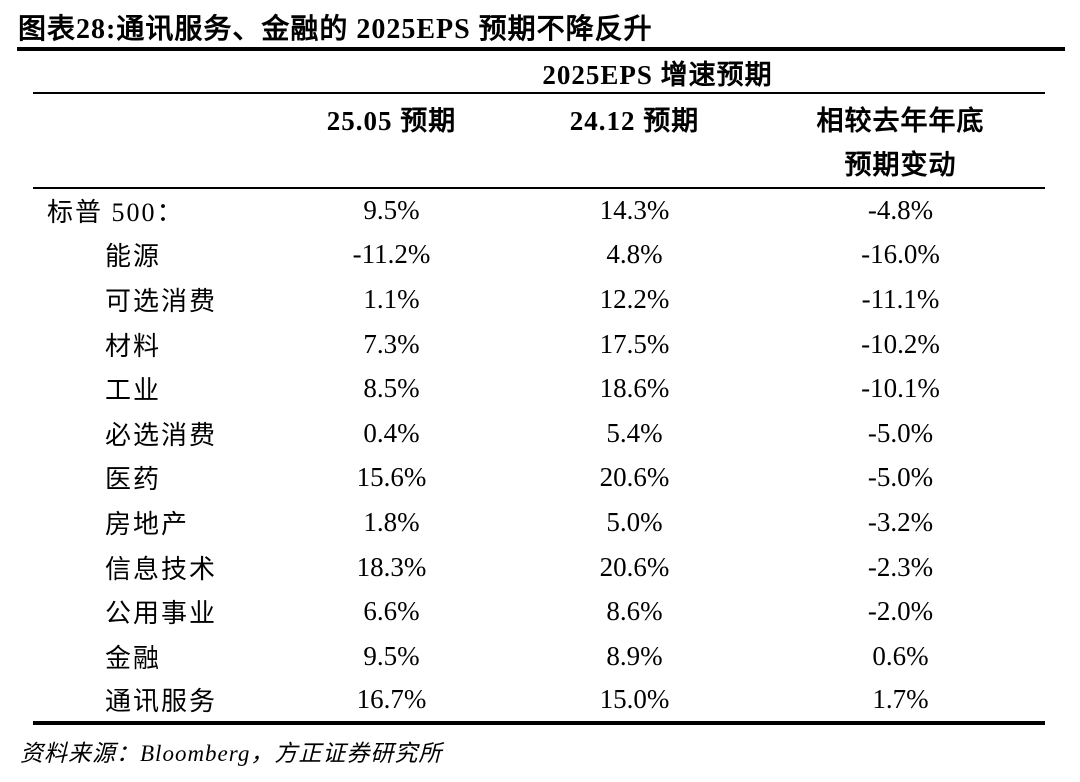 This screenshot has width=1080, height=782. Describe the element at coordinates (161, 435) in the screenshot. I see `row-label: 必选消费` at that location.